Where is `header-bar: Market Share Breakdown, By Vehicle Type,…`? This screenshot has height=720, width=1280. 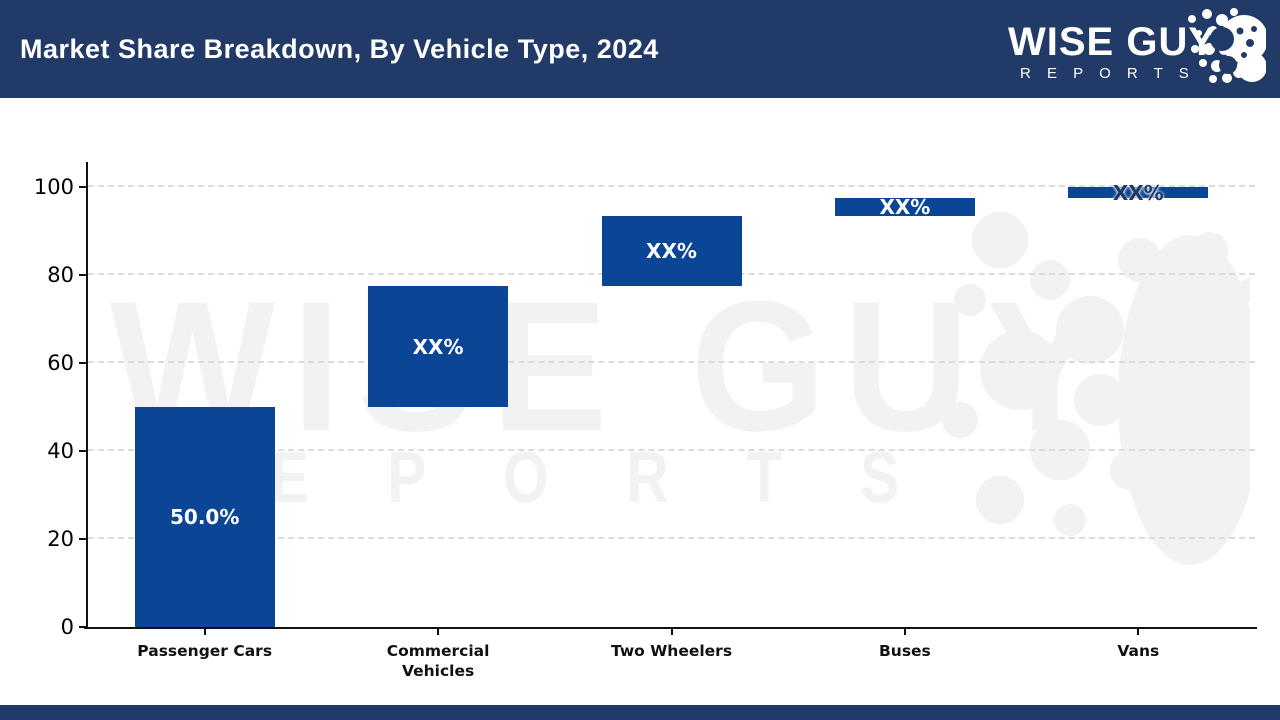
header-bar: Market Share Breakdown, By Vehicle Type,… is located at coordinates (640, 49).